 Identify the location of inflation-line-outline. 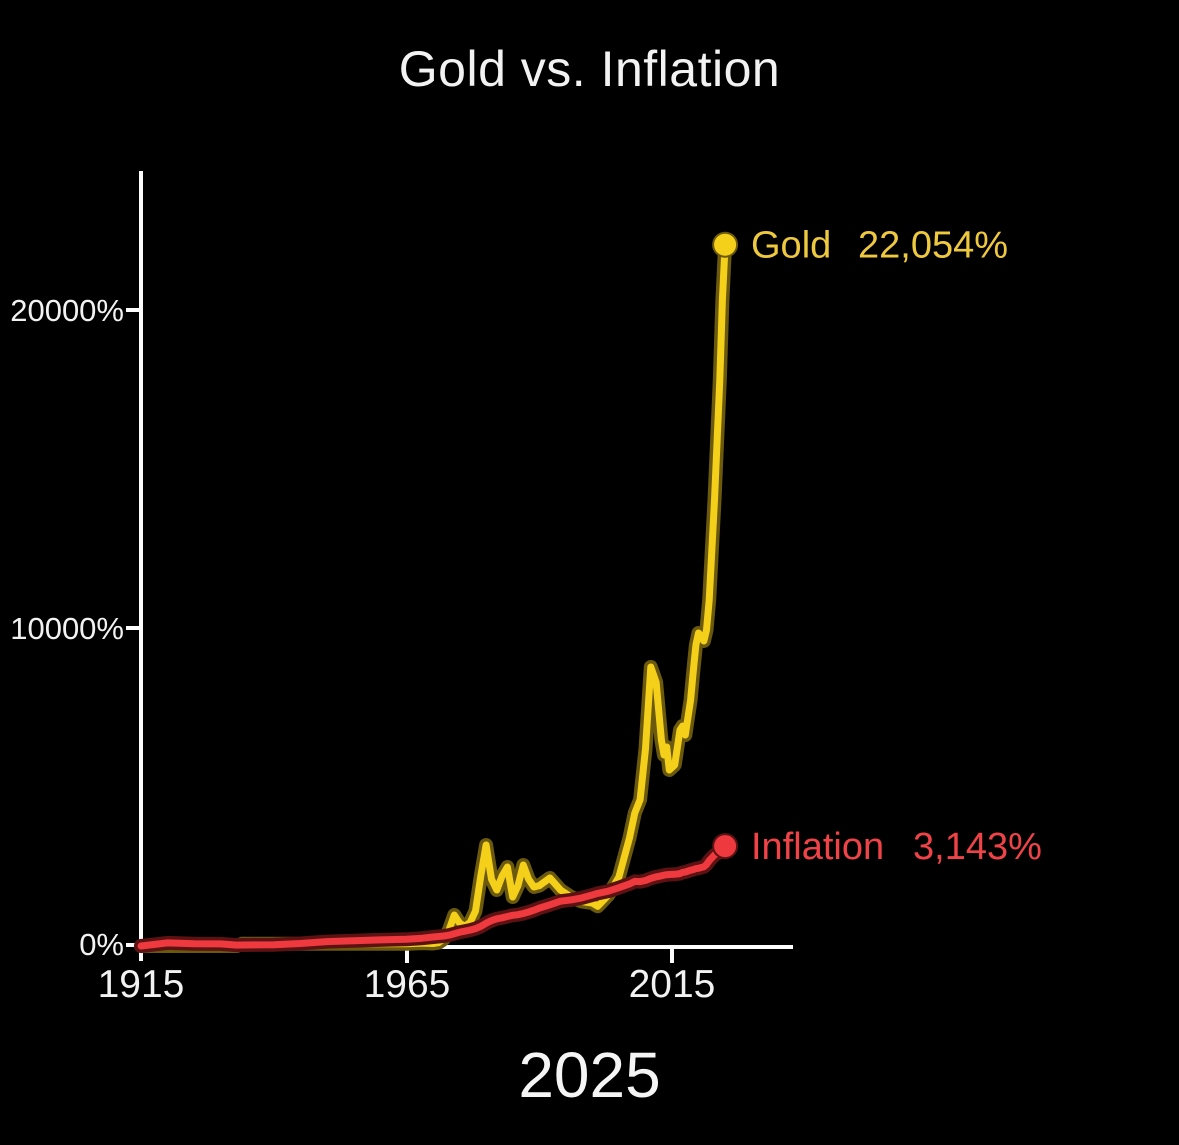
(433, 896).